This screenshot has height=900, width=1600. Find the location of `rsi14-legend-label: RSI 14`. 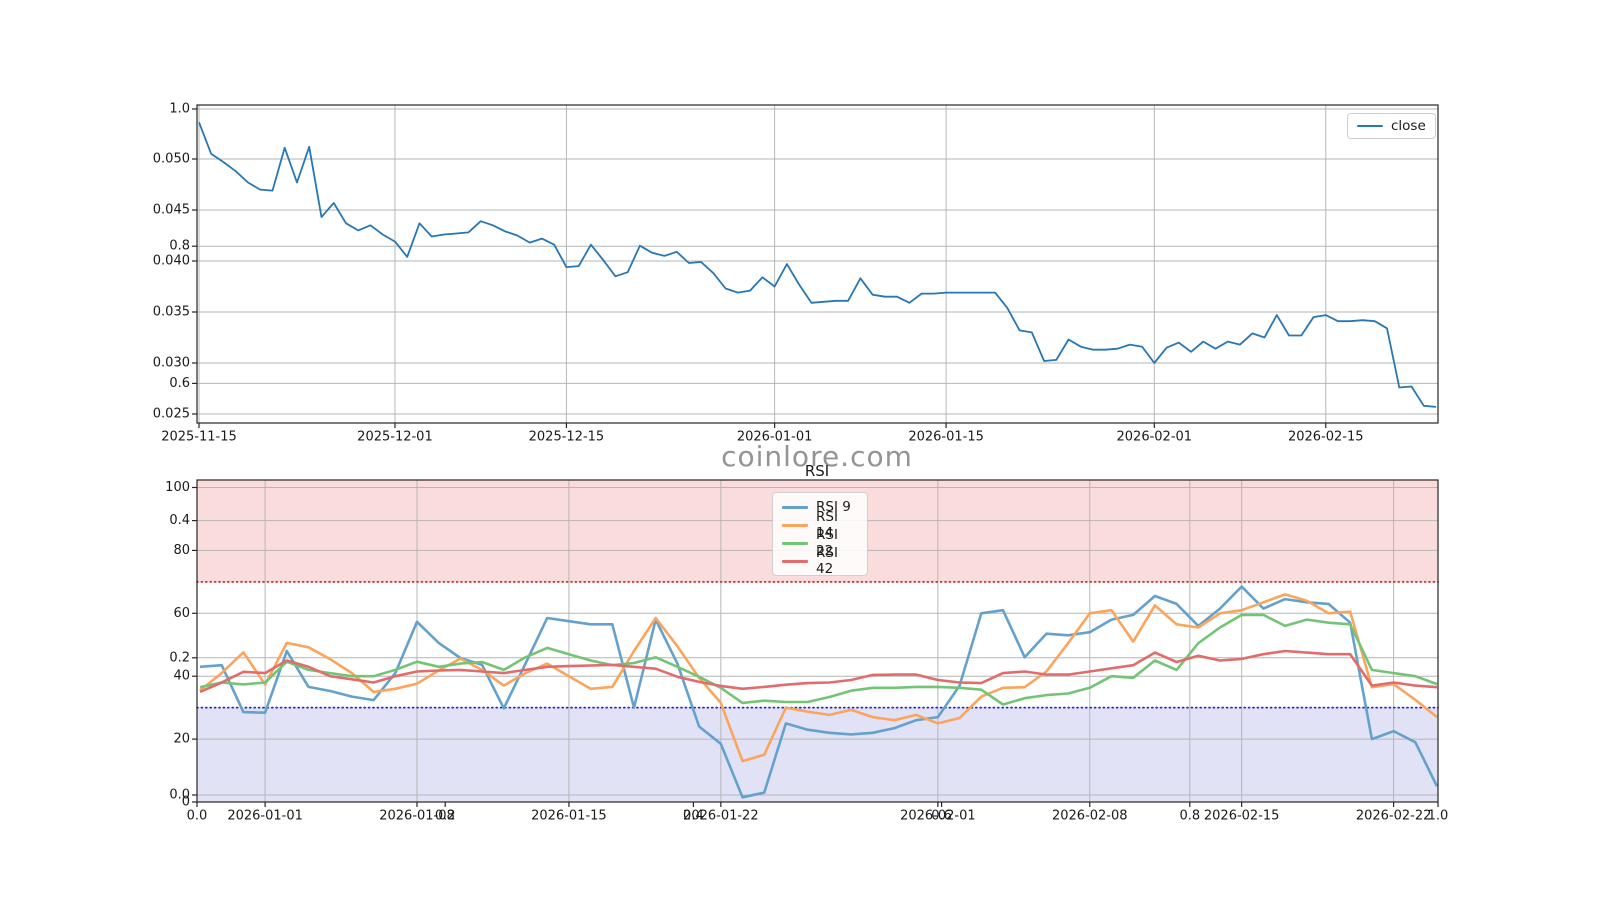

rsi14-legend-label: RSI 14 is located at coordinates (827, 525).